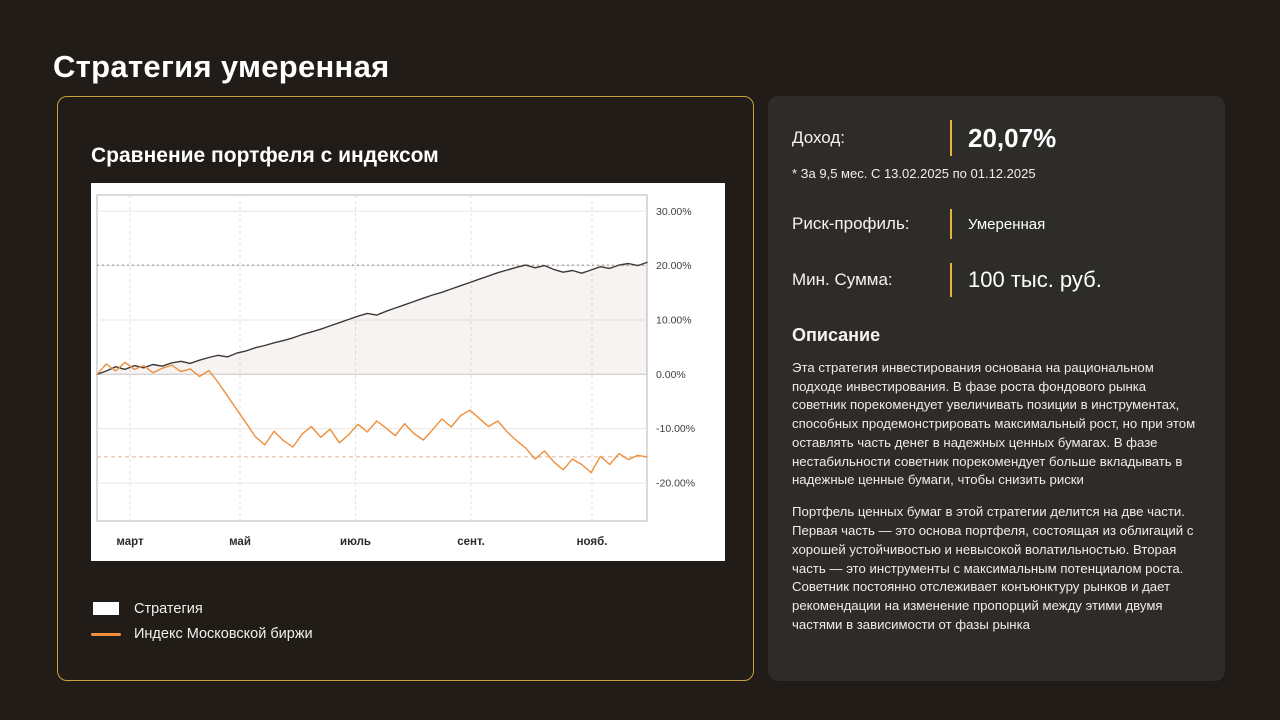 This screenshot has width=1280, height=720. Describe the element at coordinates (1026, 280) in the screenshot. I see `min-sum-value: 100 тыс. руб.` at that location.